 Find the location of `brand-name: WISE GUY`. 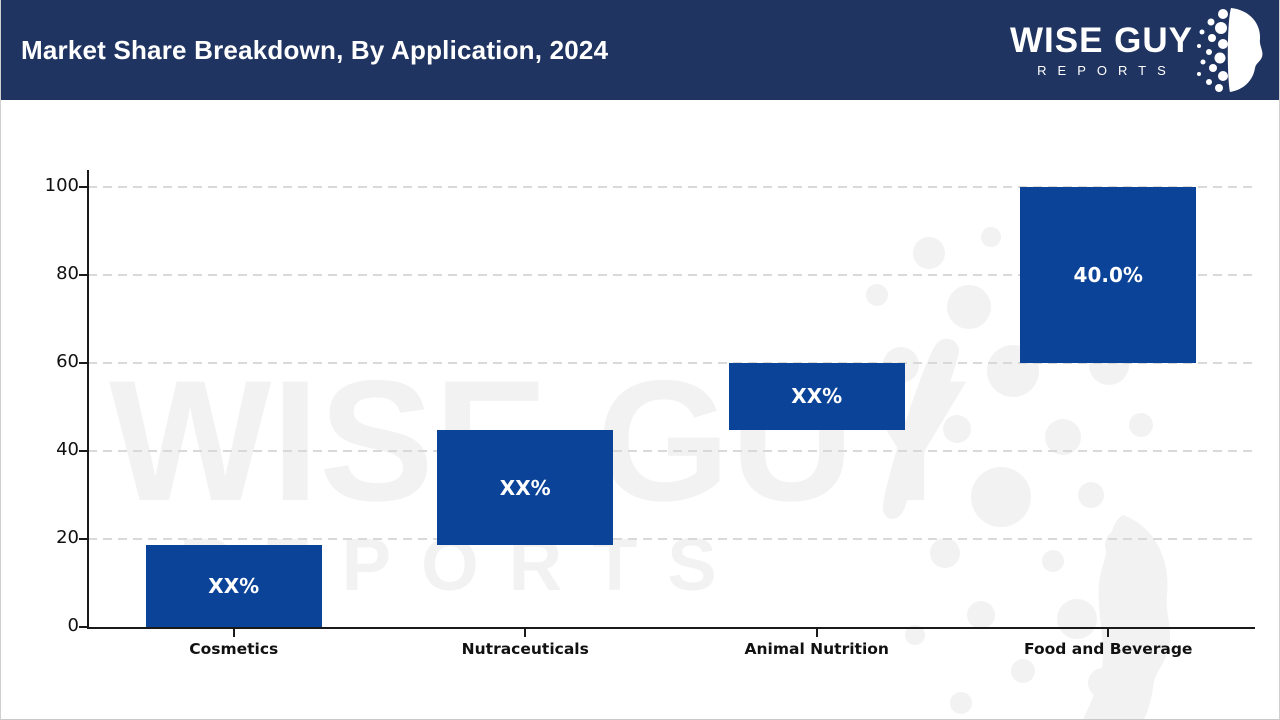

brand-name: WISE GUY is located at coordinates (1101, 40).